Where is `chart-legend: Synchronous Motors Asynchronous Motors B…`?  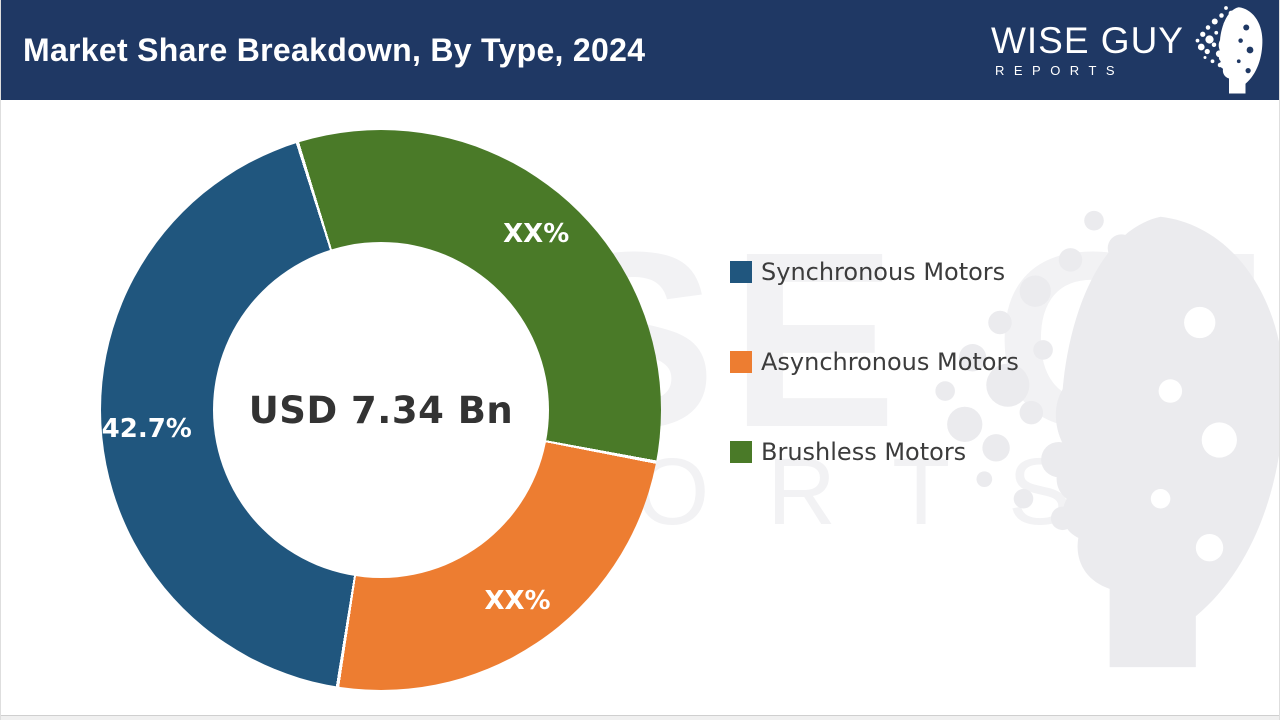
chart-legend: Synchronous Motors Asynchronous Motors B… is located at coordinates (874, 394).